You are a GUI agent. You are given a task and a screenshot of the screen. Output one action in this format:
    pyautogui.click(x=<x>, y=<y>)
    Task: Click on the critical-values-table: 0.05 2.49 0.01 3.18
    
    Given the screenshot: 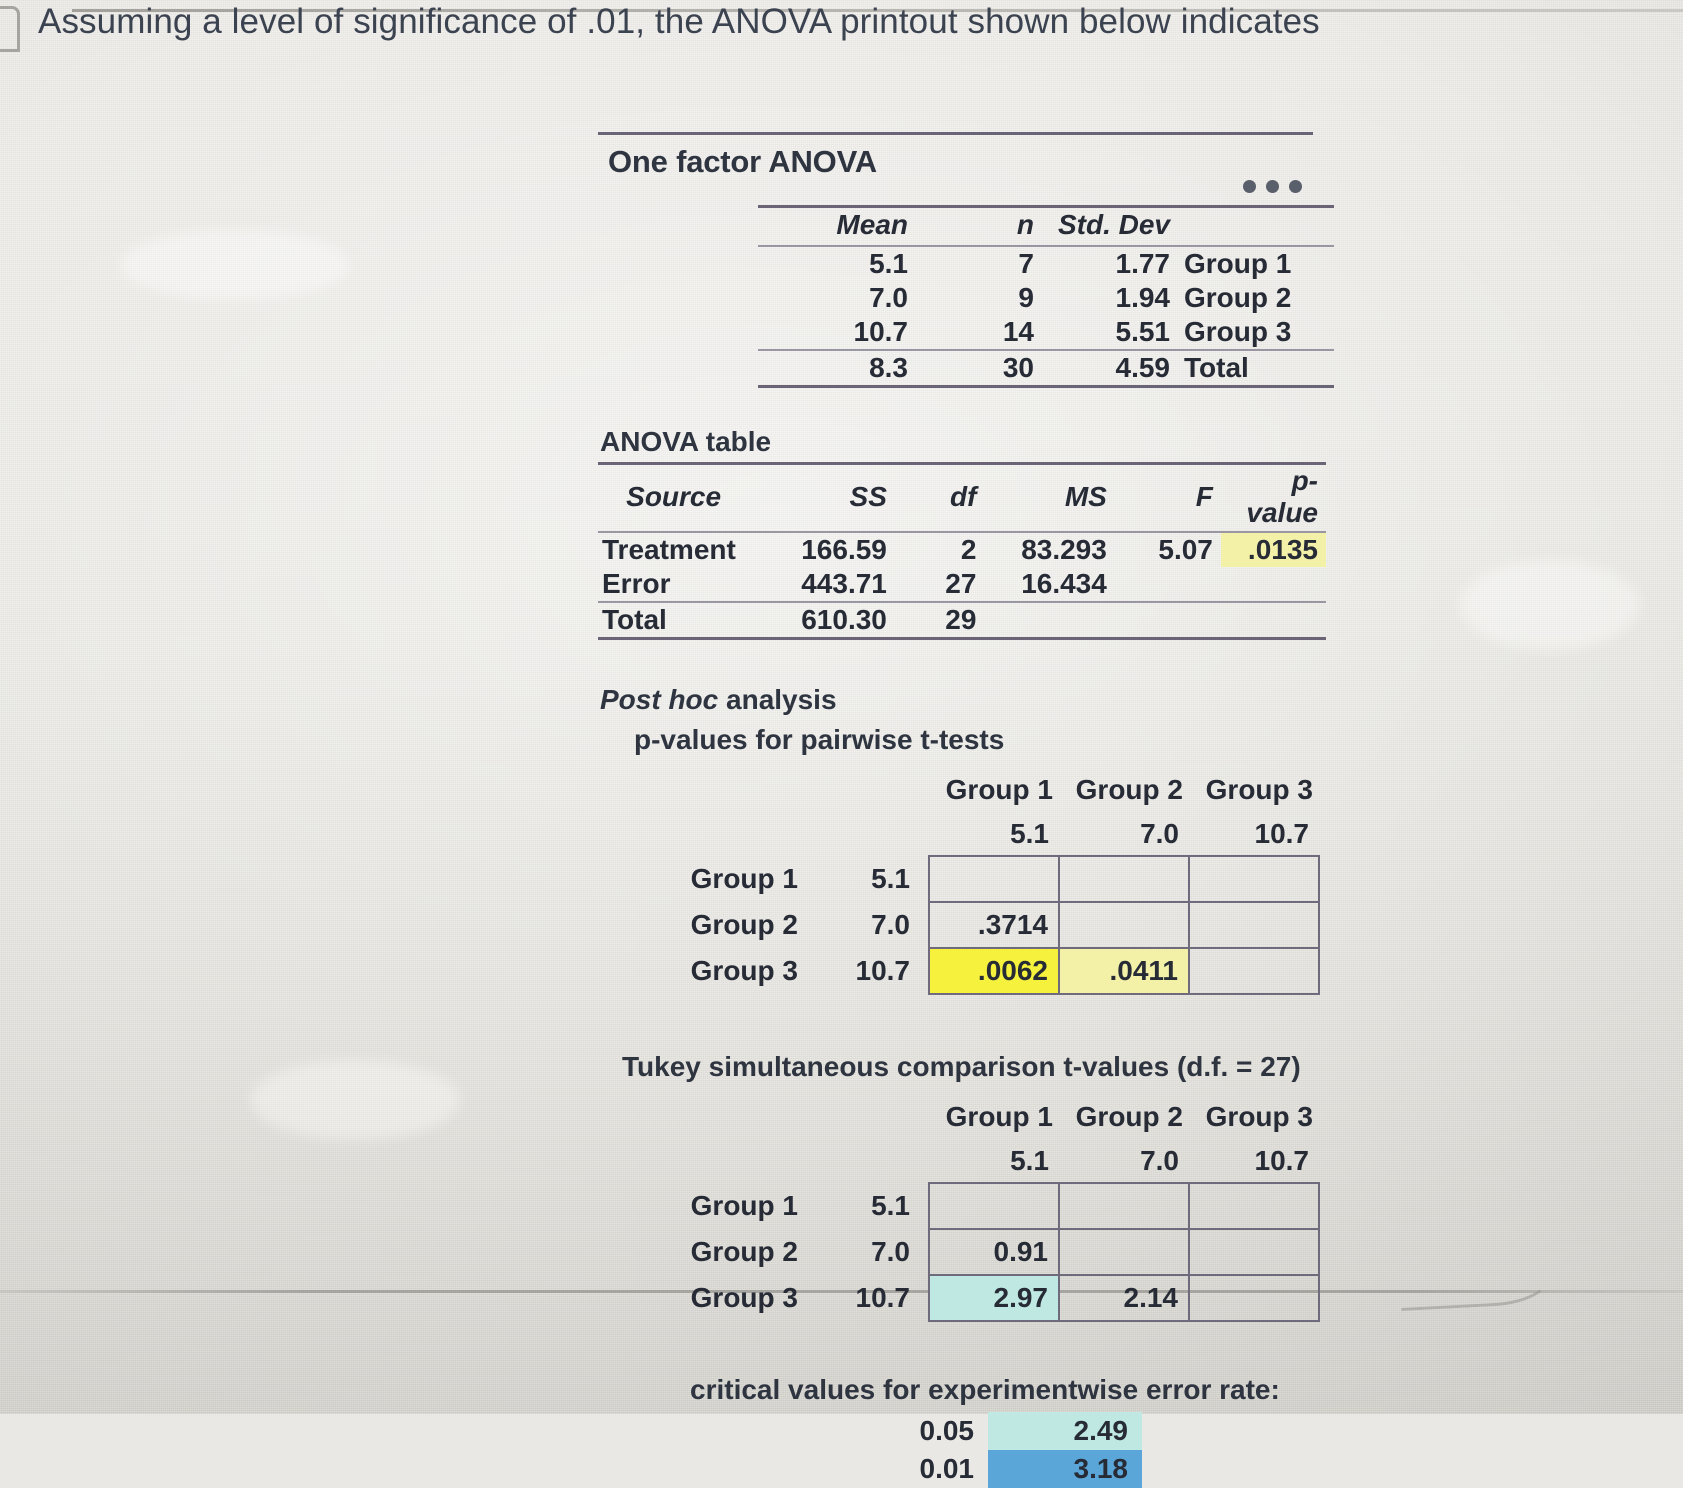 What is the action you would take?
    pyautogui.click(x=1015, y=1450)
    